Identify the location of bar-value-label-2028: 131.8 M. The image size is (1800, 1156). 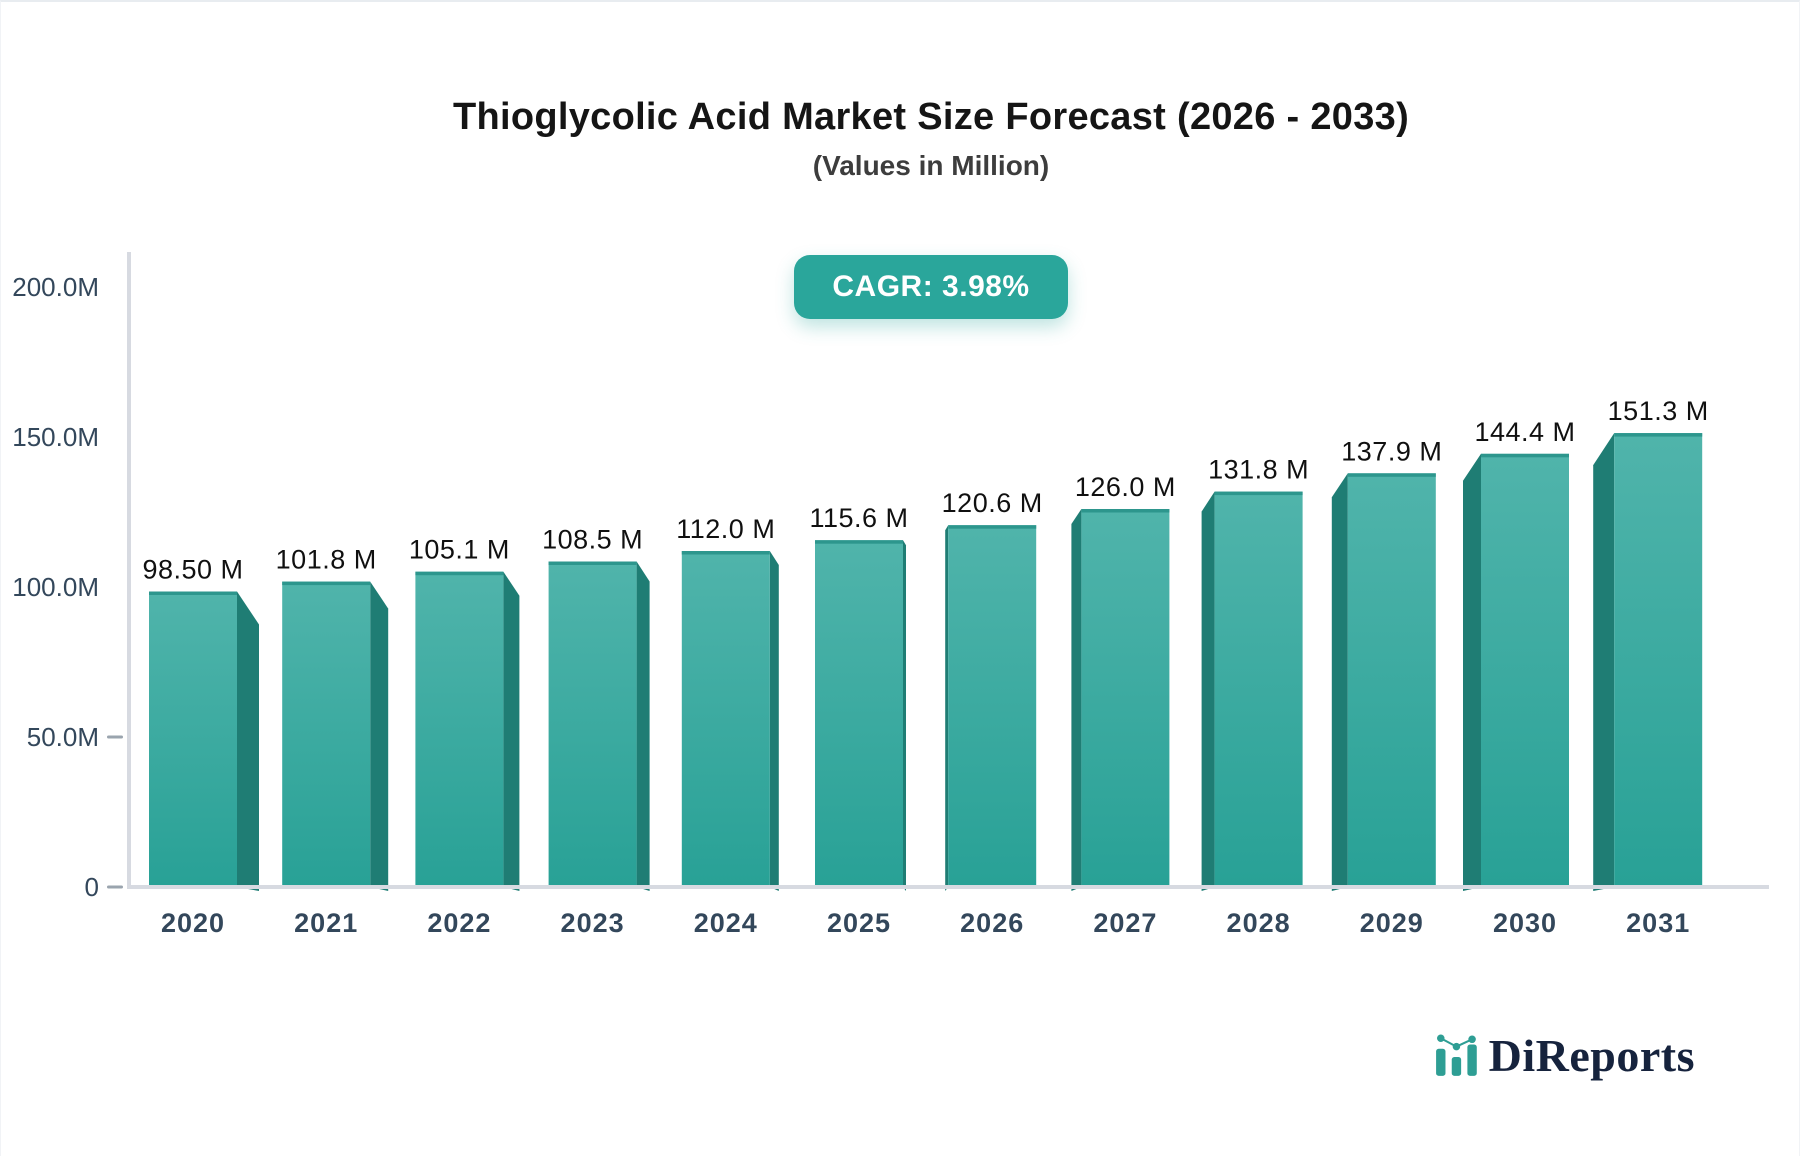
(1258, 470).